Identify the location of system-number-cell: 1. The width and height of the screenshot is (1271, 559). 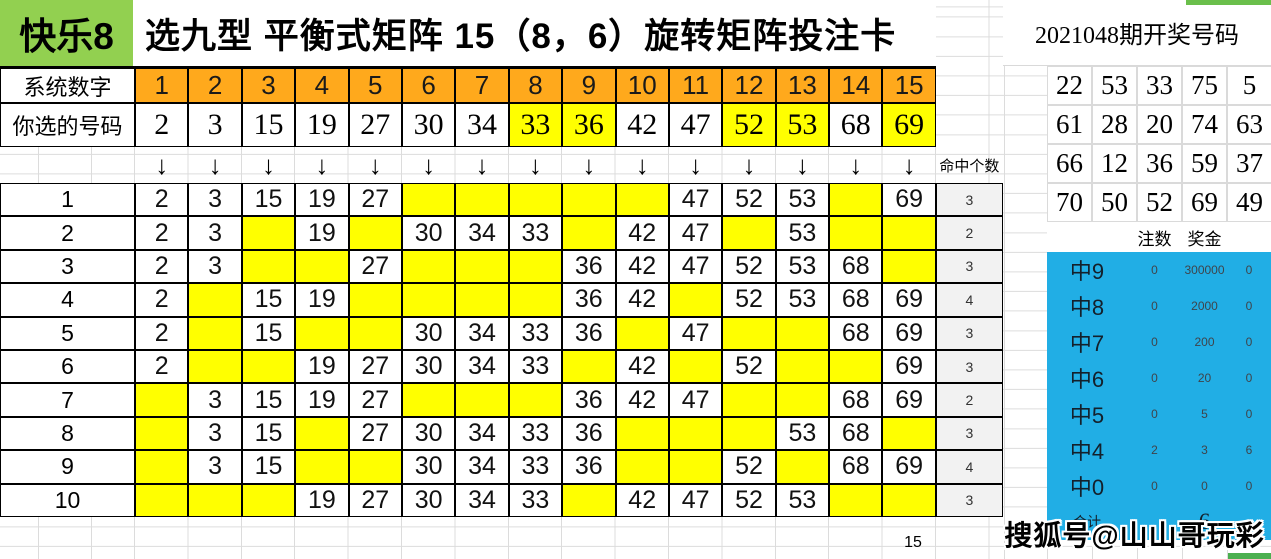
(162, 85).